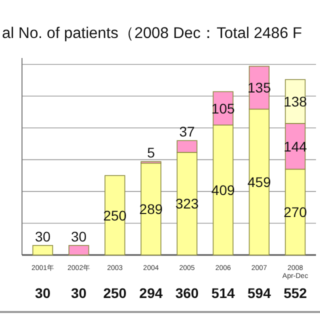 This screenshot has width=320, height=320. I want to click on data-label: 250, so click(115, 215).